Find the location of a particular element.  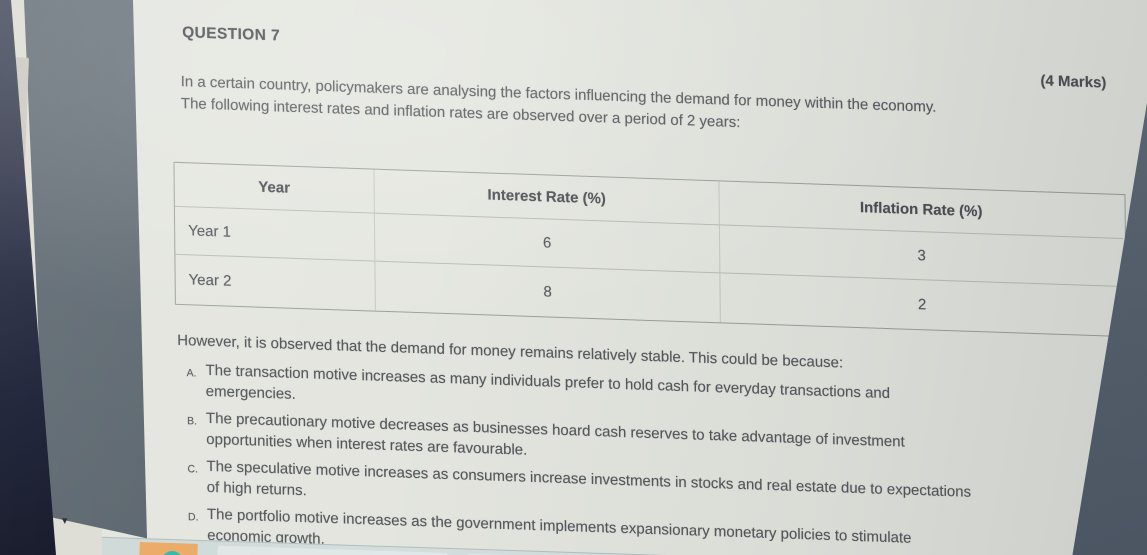

table-header-year: Year is located at coordinates (274, 188).